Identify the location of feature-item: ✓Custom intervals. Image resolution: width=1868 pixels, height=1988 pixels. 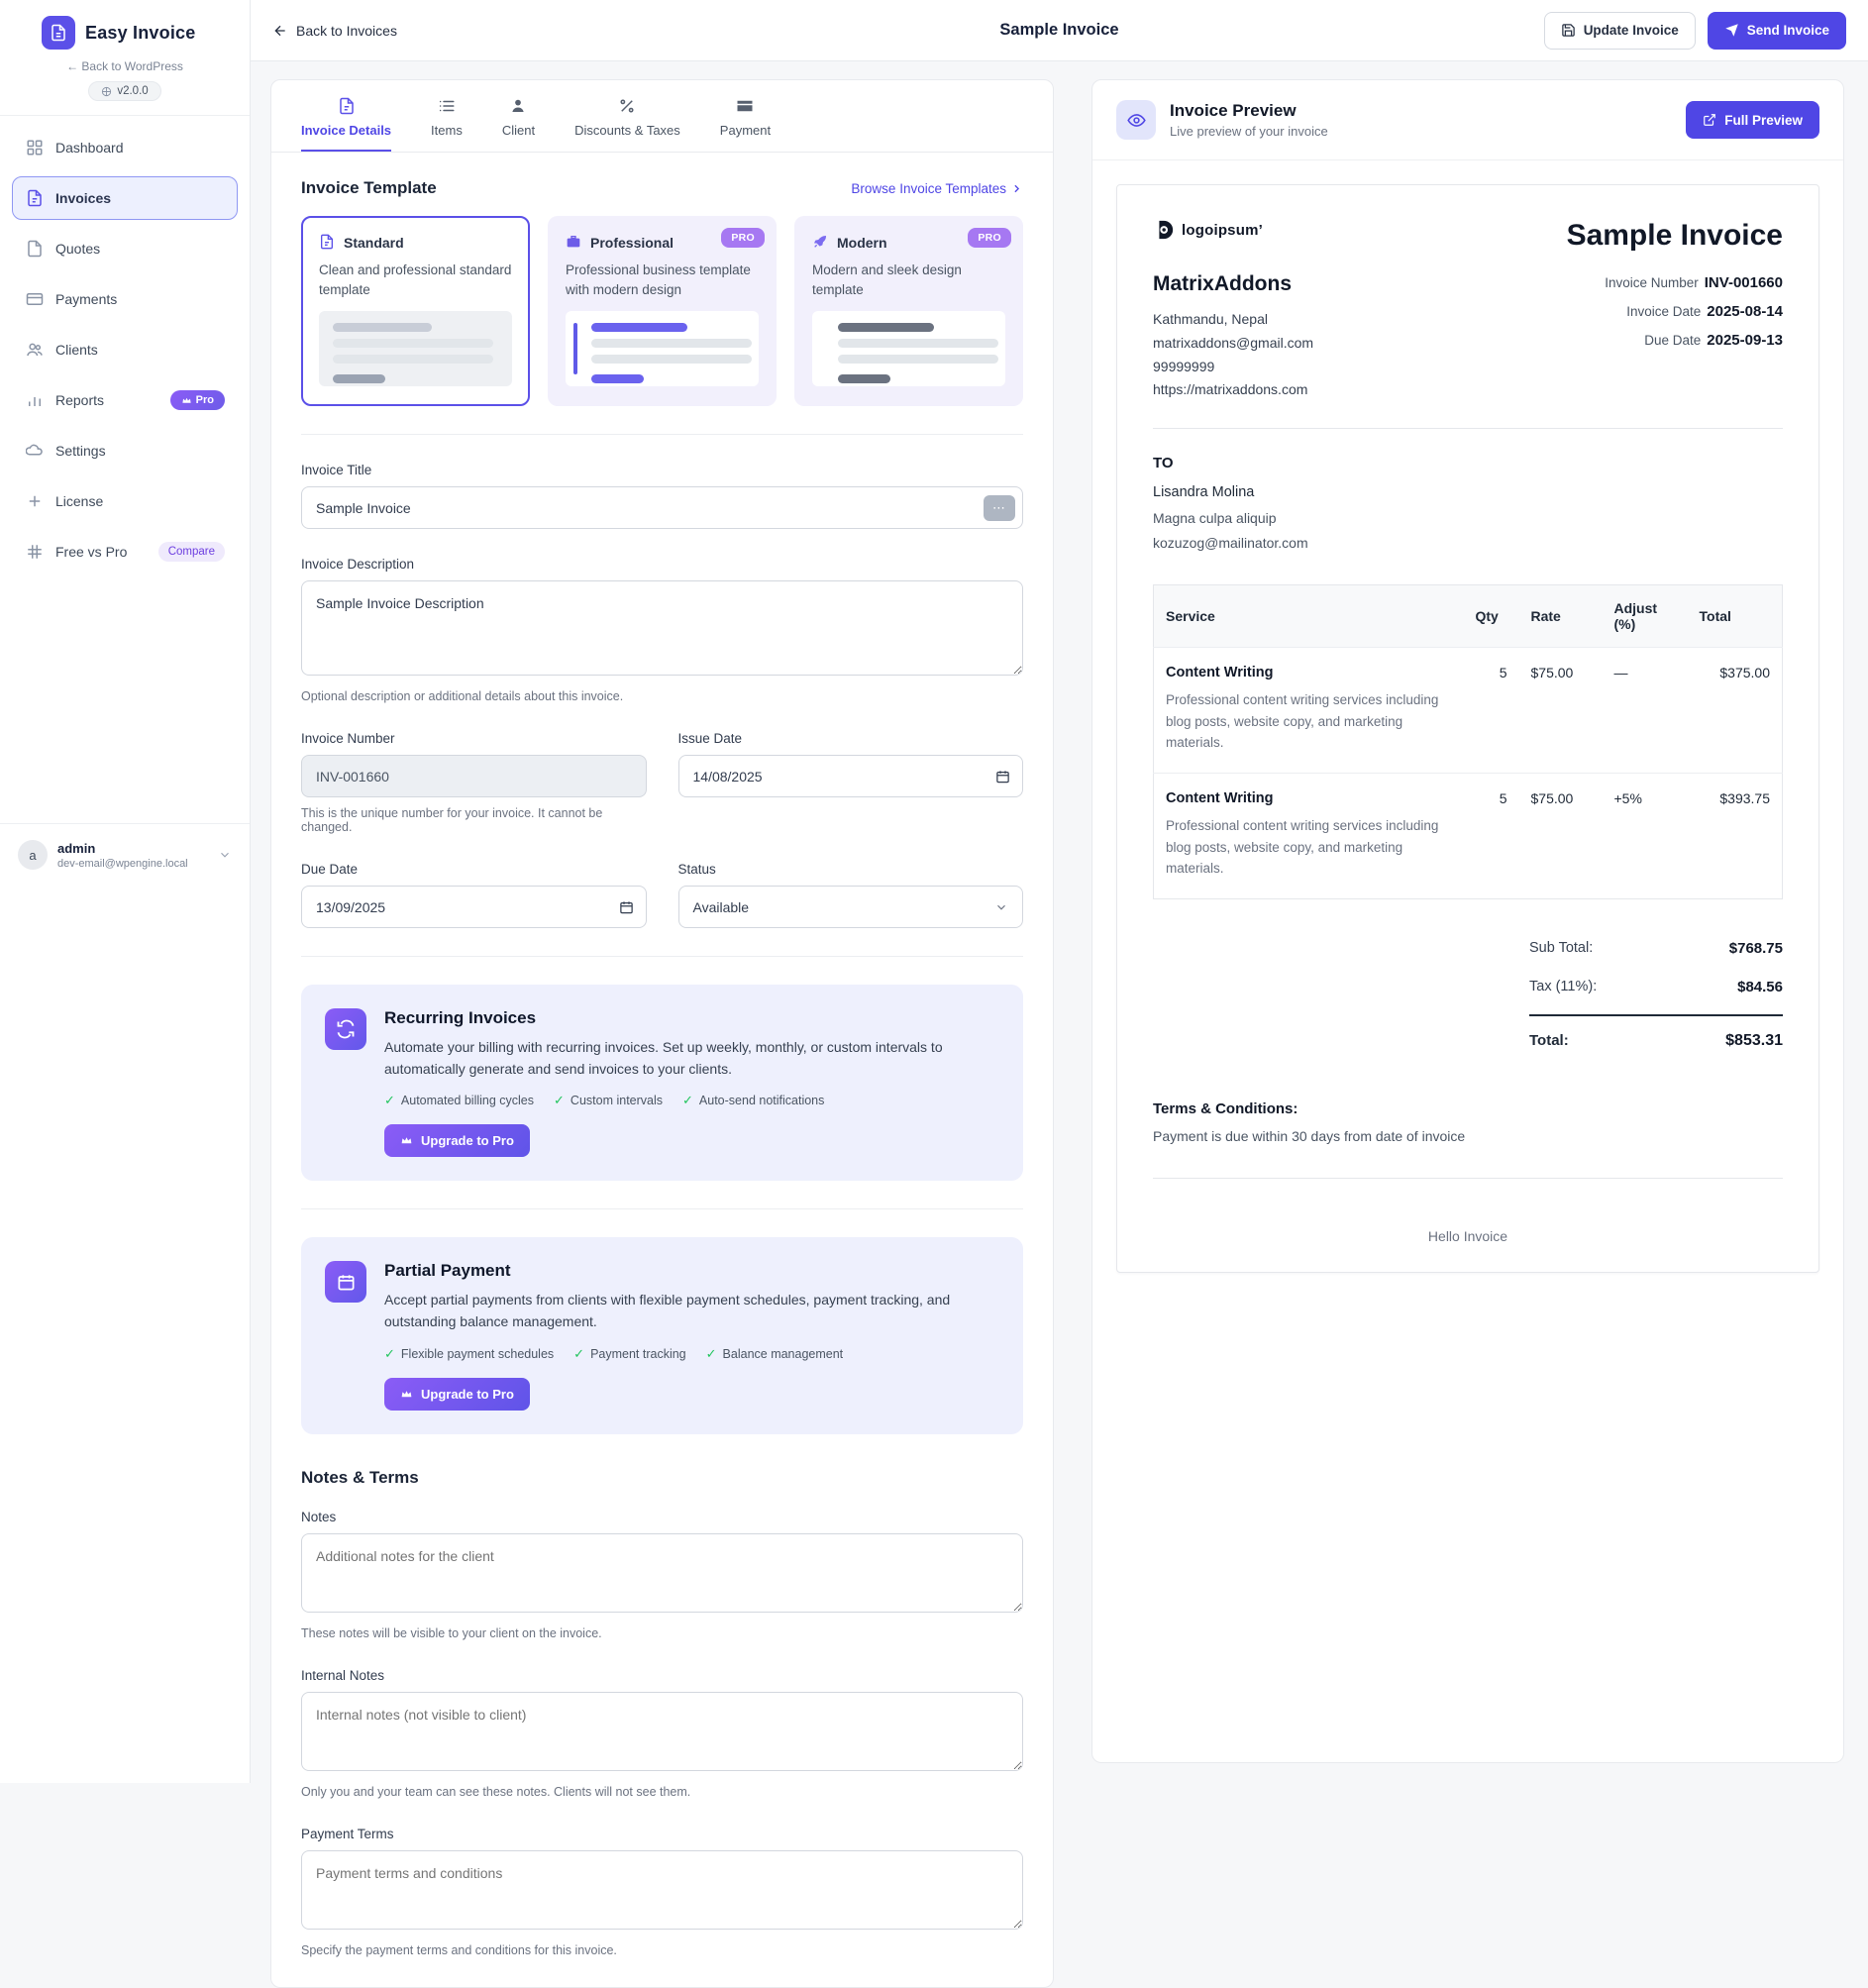
(609, 1100).